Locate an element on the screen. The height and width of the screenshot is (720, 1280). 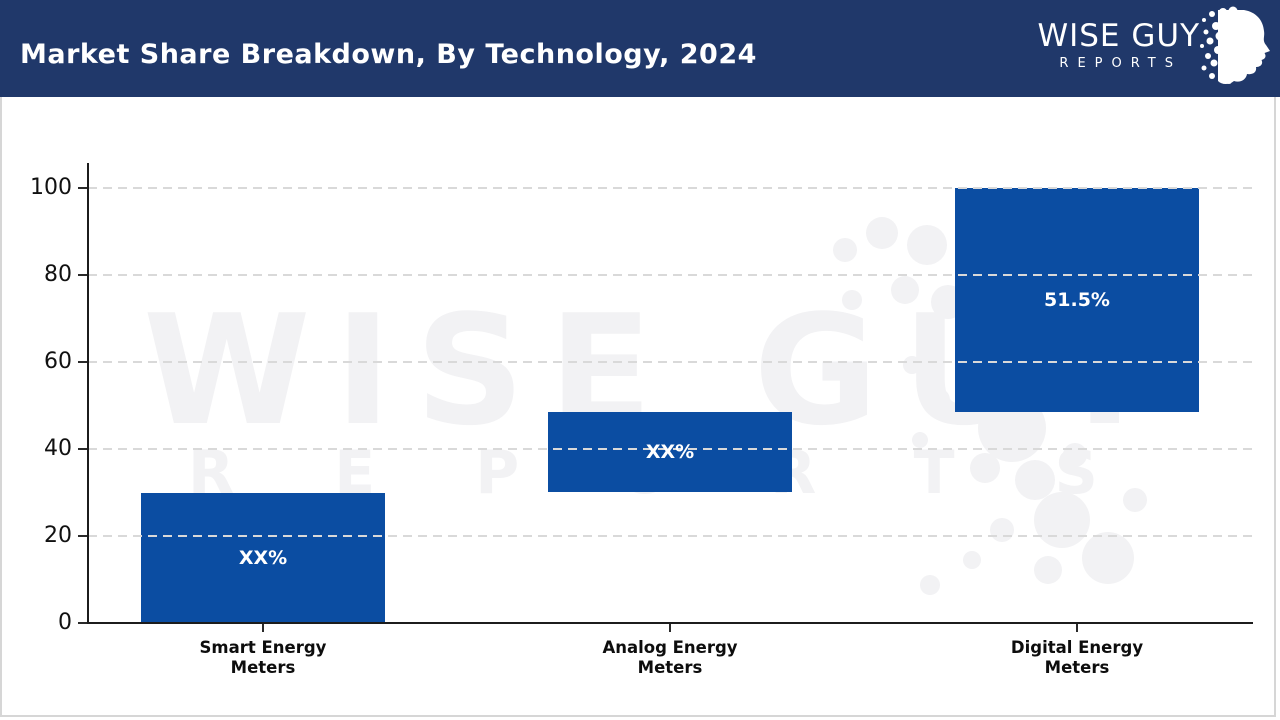
wise-guy-reports-logo: WISE GUY REPORTS is located at coordinates (1147, 49).